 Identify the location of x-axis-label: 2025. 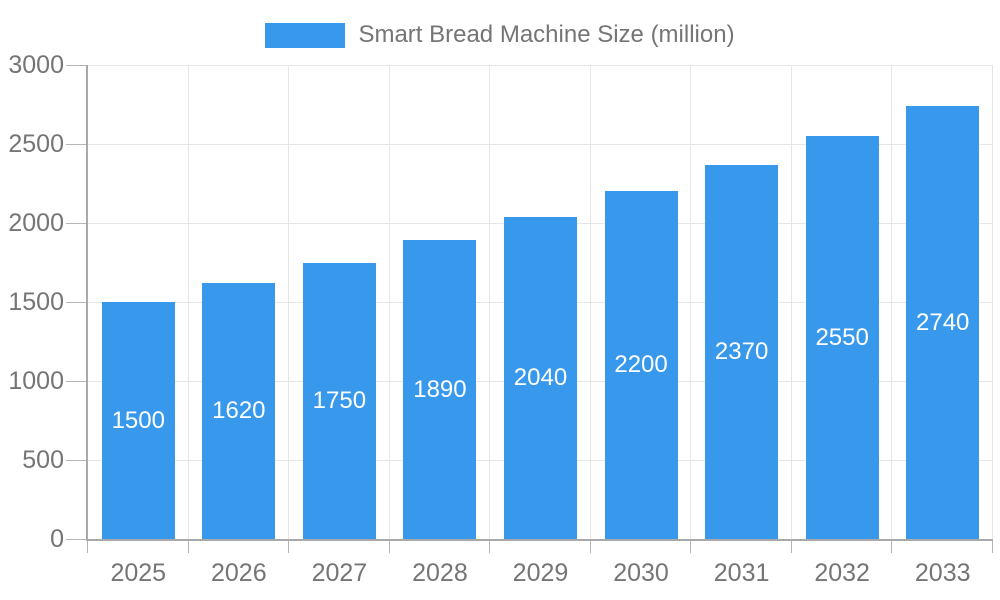
(138, 573).